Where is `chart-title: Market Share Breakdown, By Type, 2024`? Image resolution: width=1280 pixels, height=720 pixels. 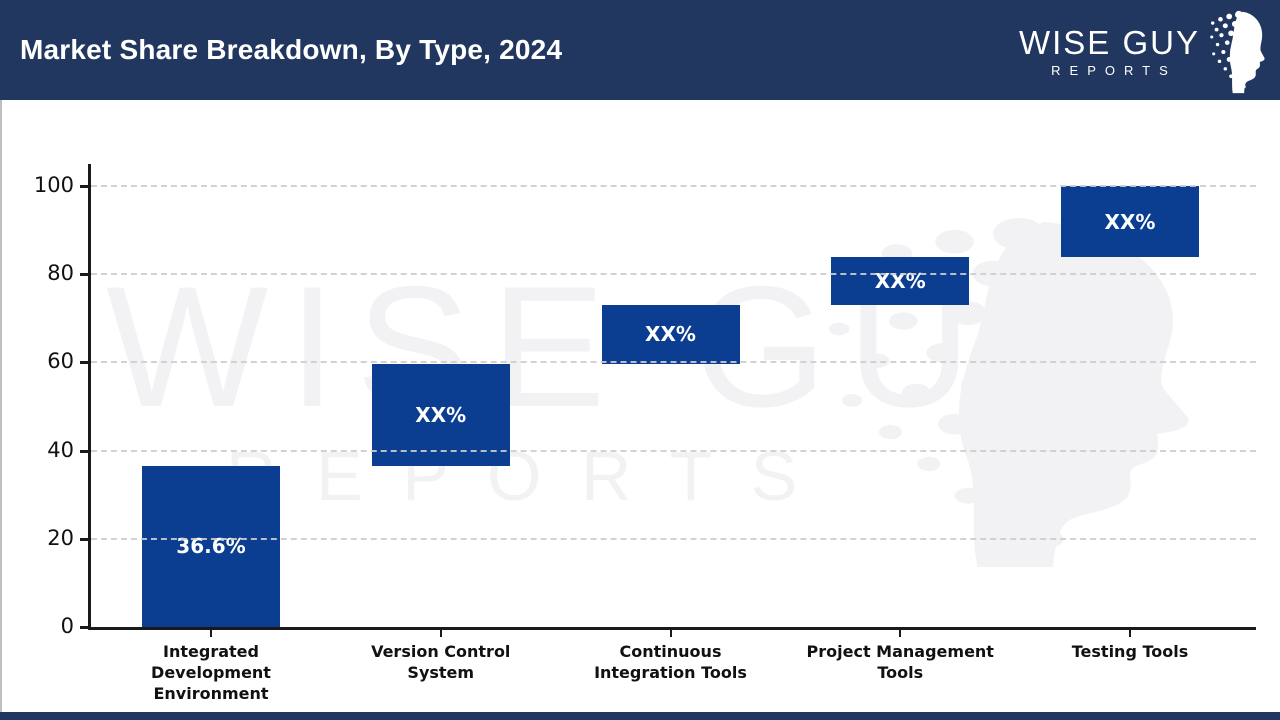 chart-title: Market Share Breakdown, By Type, 2024 is located at coordinates (291, 49).